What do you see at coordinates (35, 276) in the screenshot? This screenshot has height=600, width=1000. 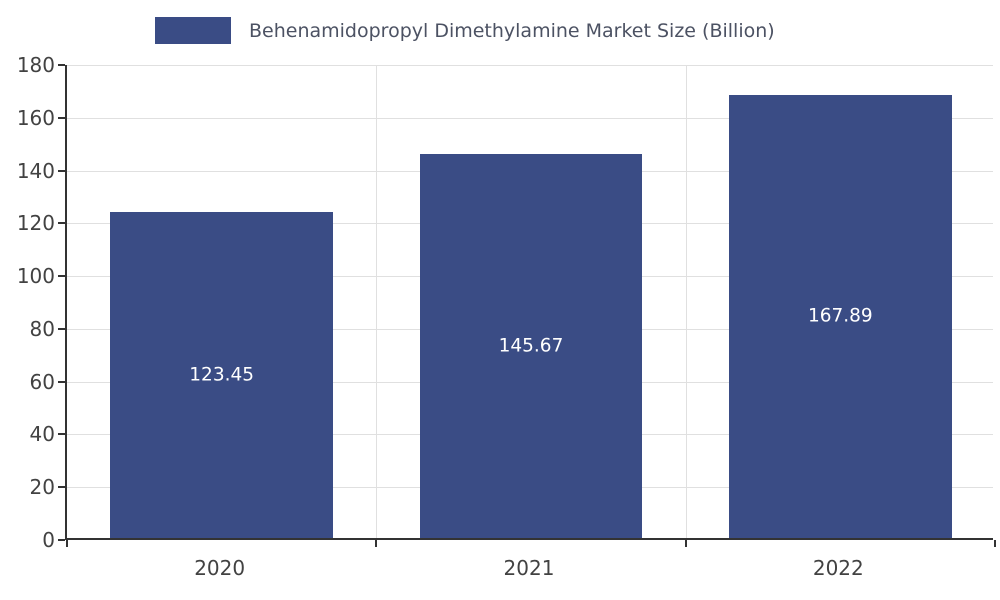 I see `y-tick-label: 100` at bounding box center [35, 276].